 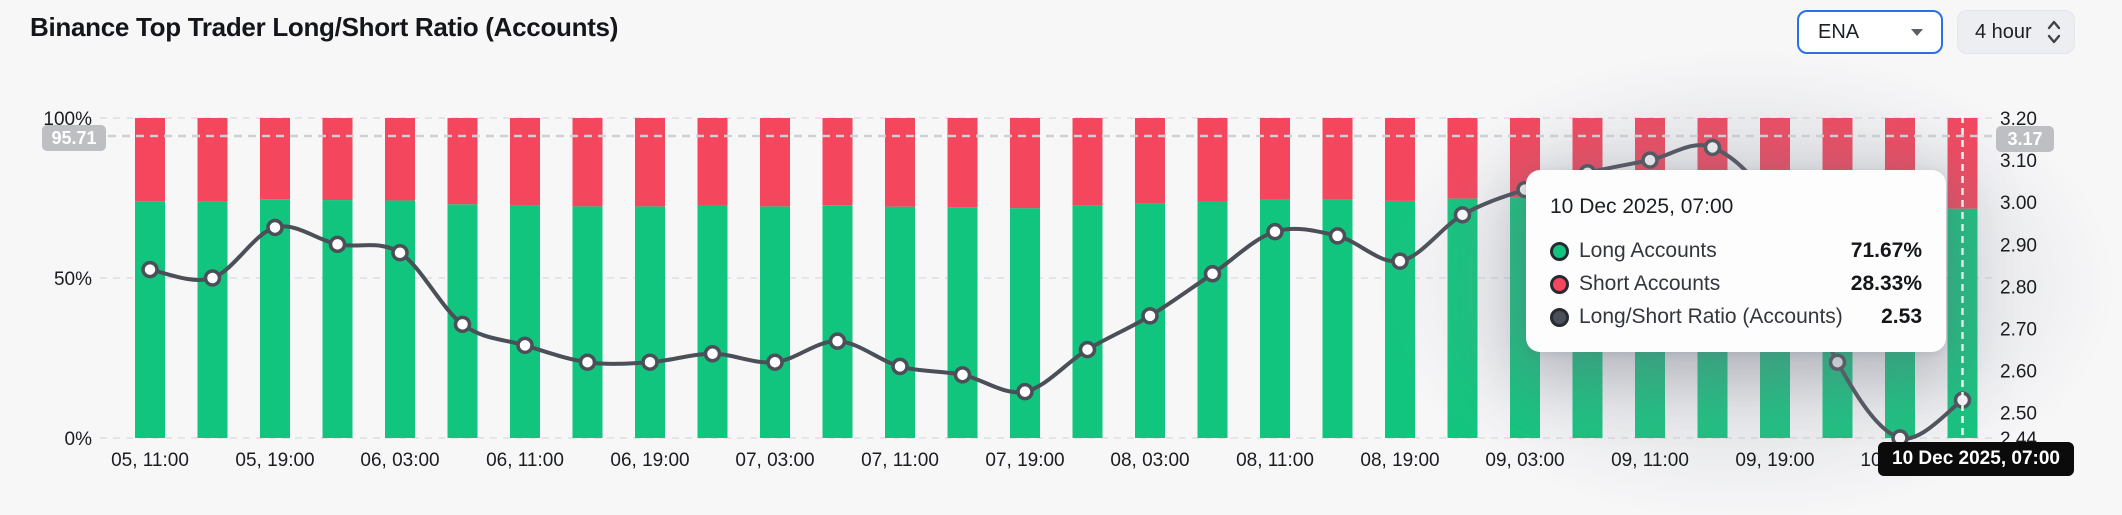 I want to click on svg-text: 09, 19:00, so click(x=1774, y=460).